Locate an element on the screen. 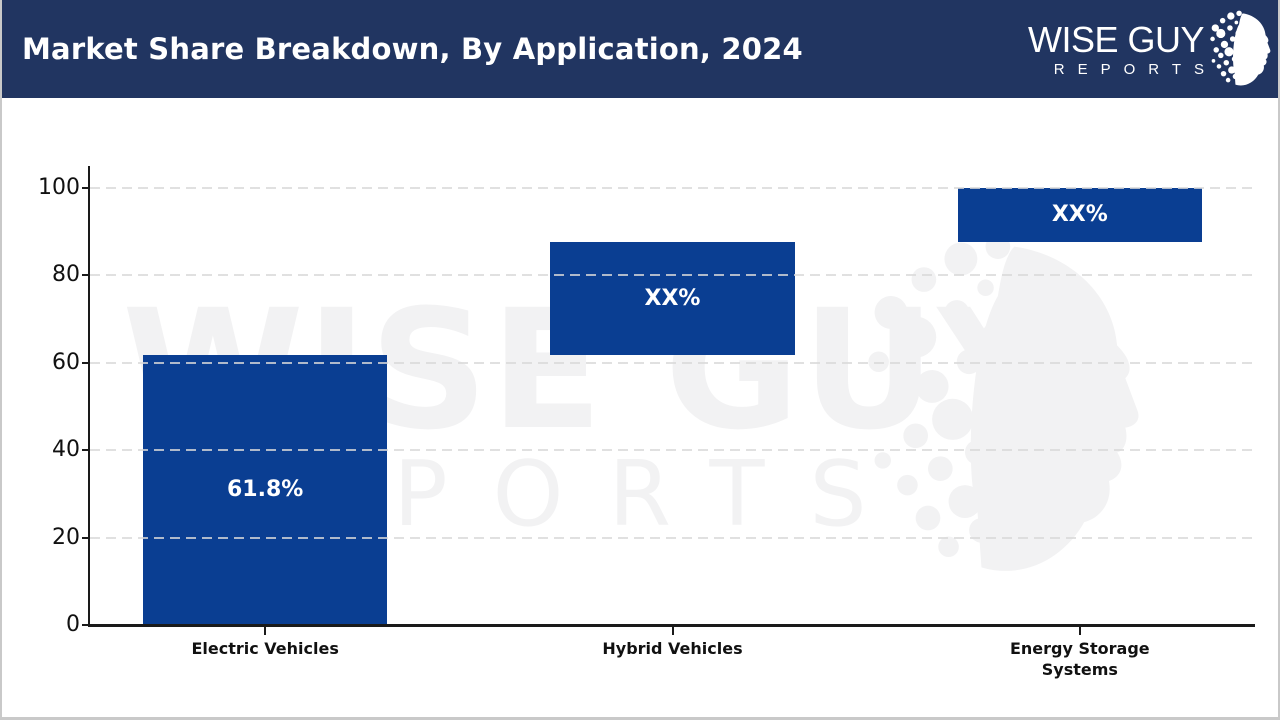  logo-subtext: REPORTS is located at coordinates (1135, 69).